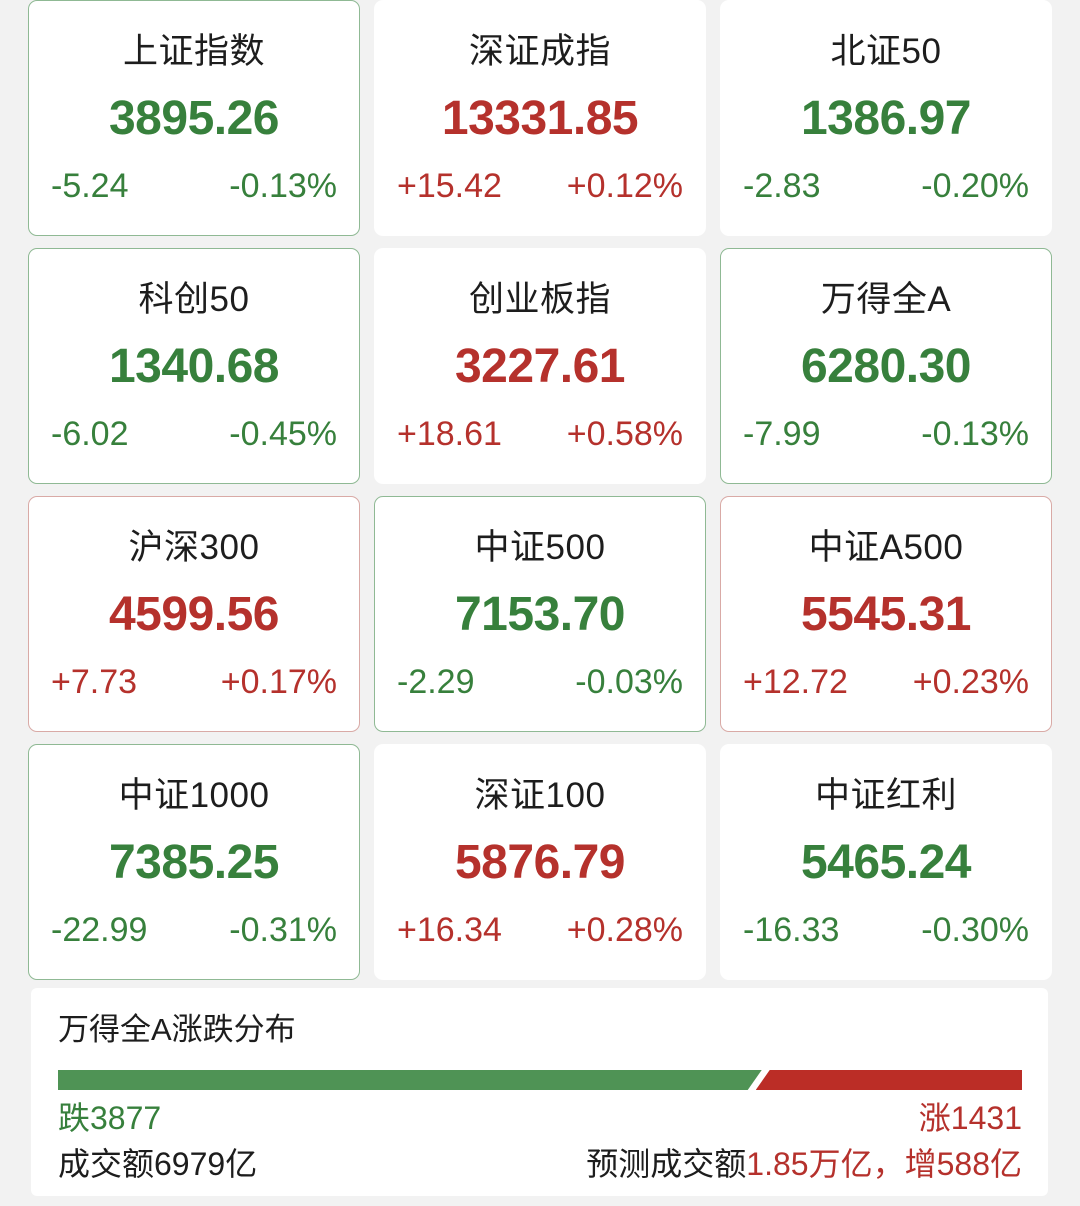 This screenshot has height=1206, width=1080. I want to click on index-change-percent: +0.28%, so click(624, 930).